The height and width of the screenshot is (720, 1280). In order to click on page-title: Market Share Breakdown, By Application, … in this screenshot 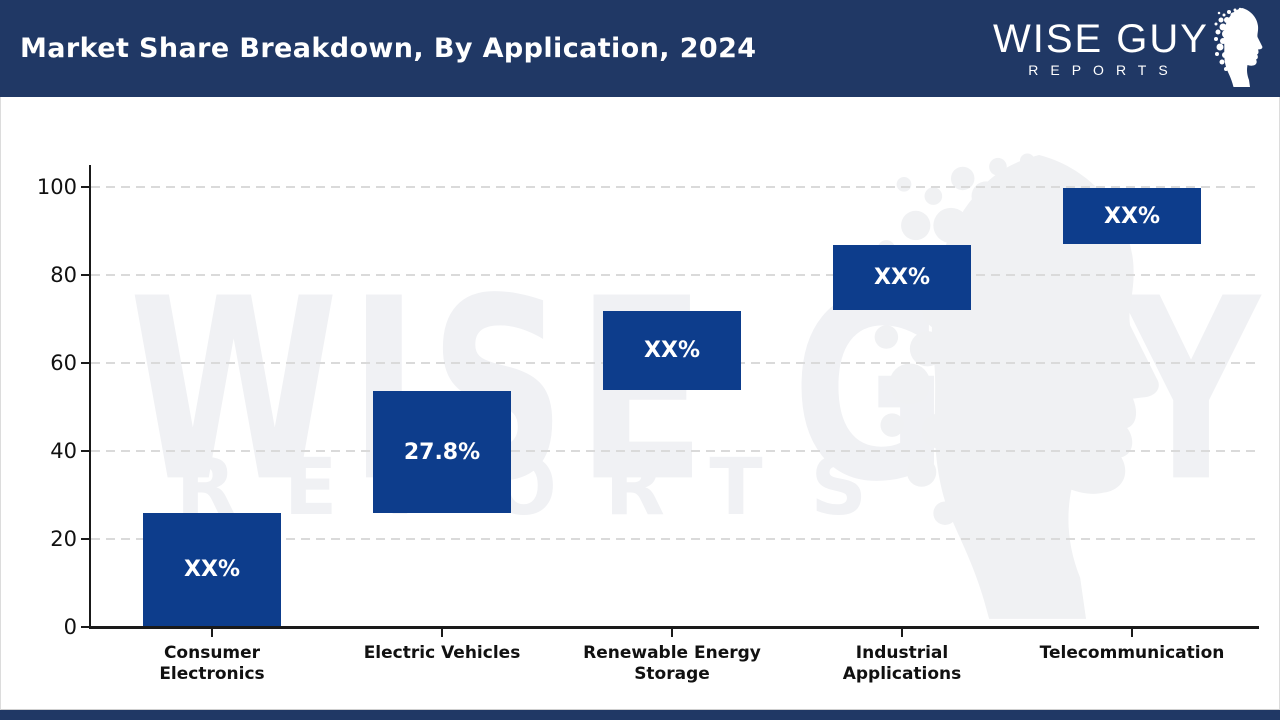, I will do `click(388, 48)`.